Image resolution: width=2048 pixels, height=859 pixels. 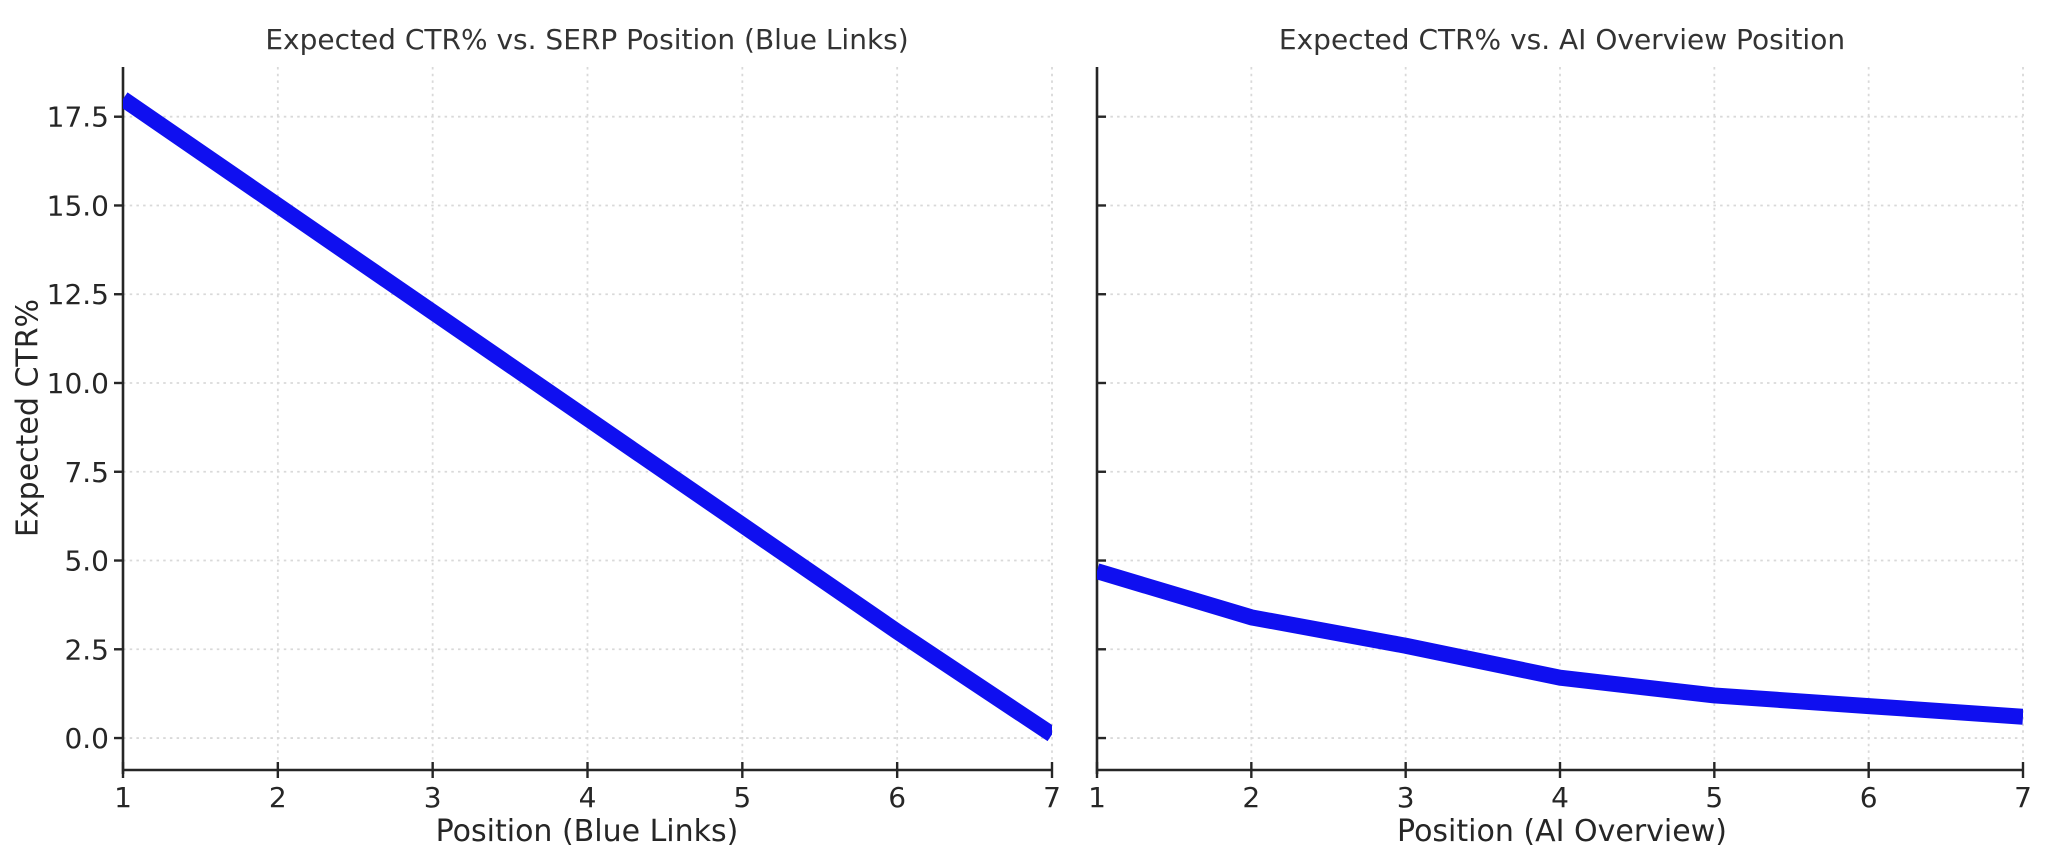 What do you see at coordinates (86, 649) in the screenshot?
I see `y-tick-label: 2.5` at bounding box center [86, 649].